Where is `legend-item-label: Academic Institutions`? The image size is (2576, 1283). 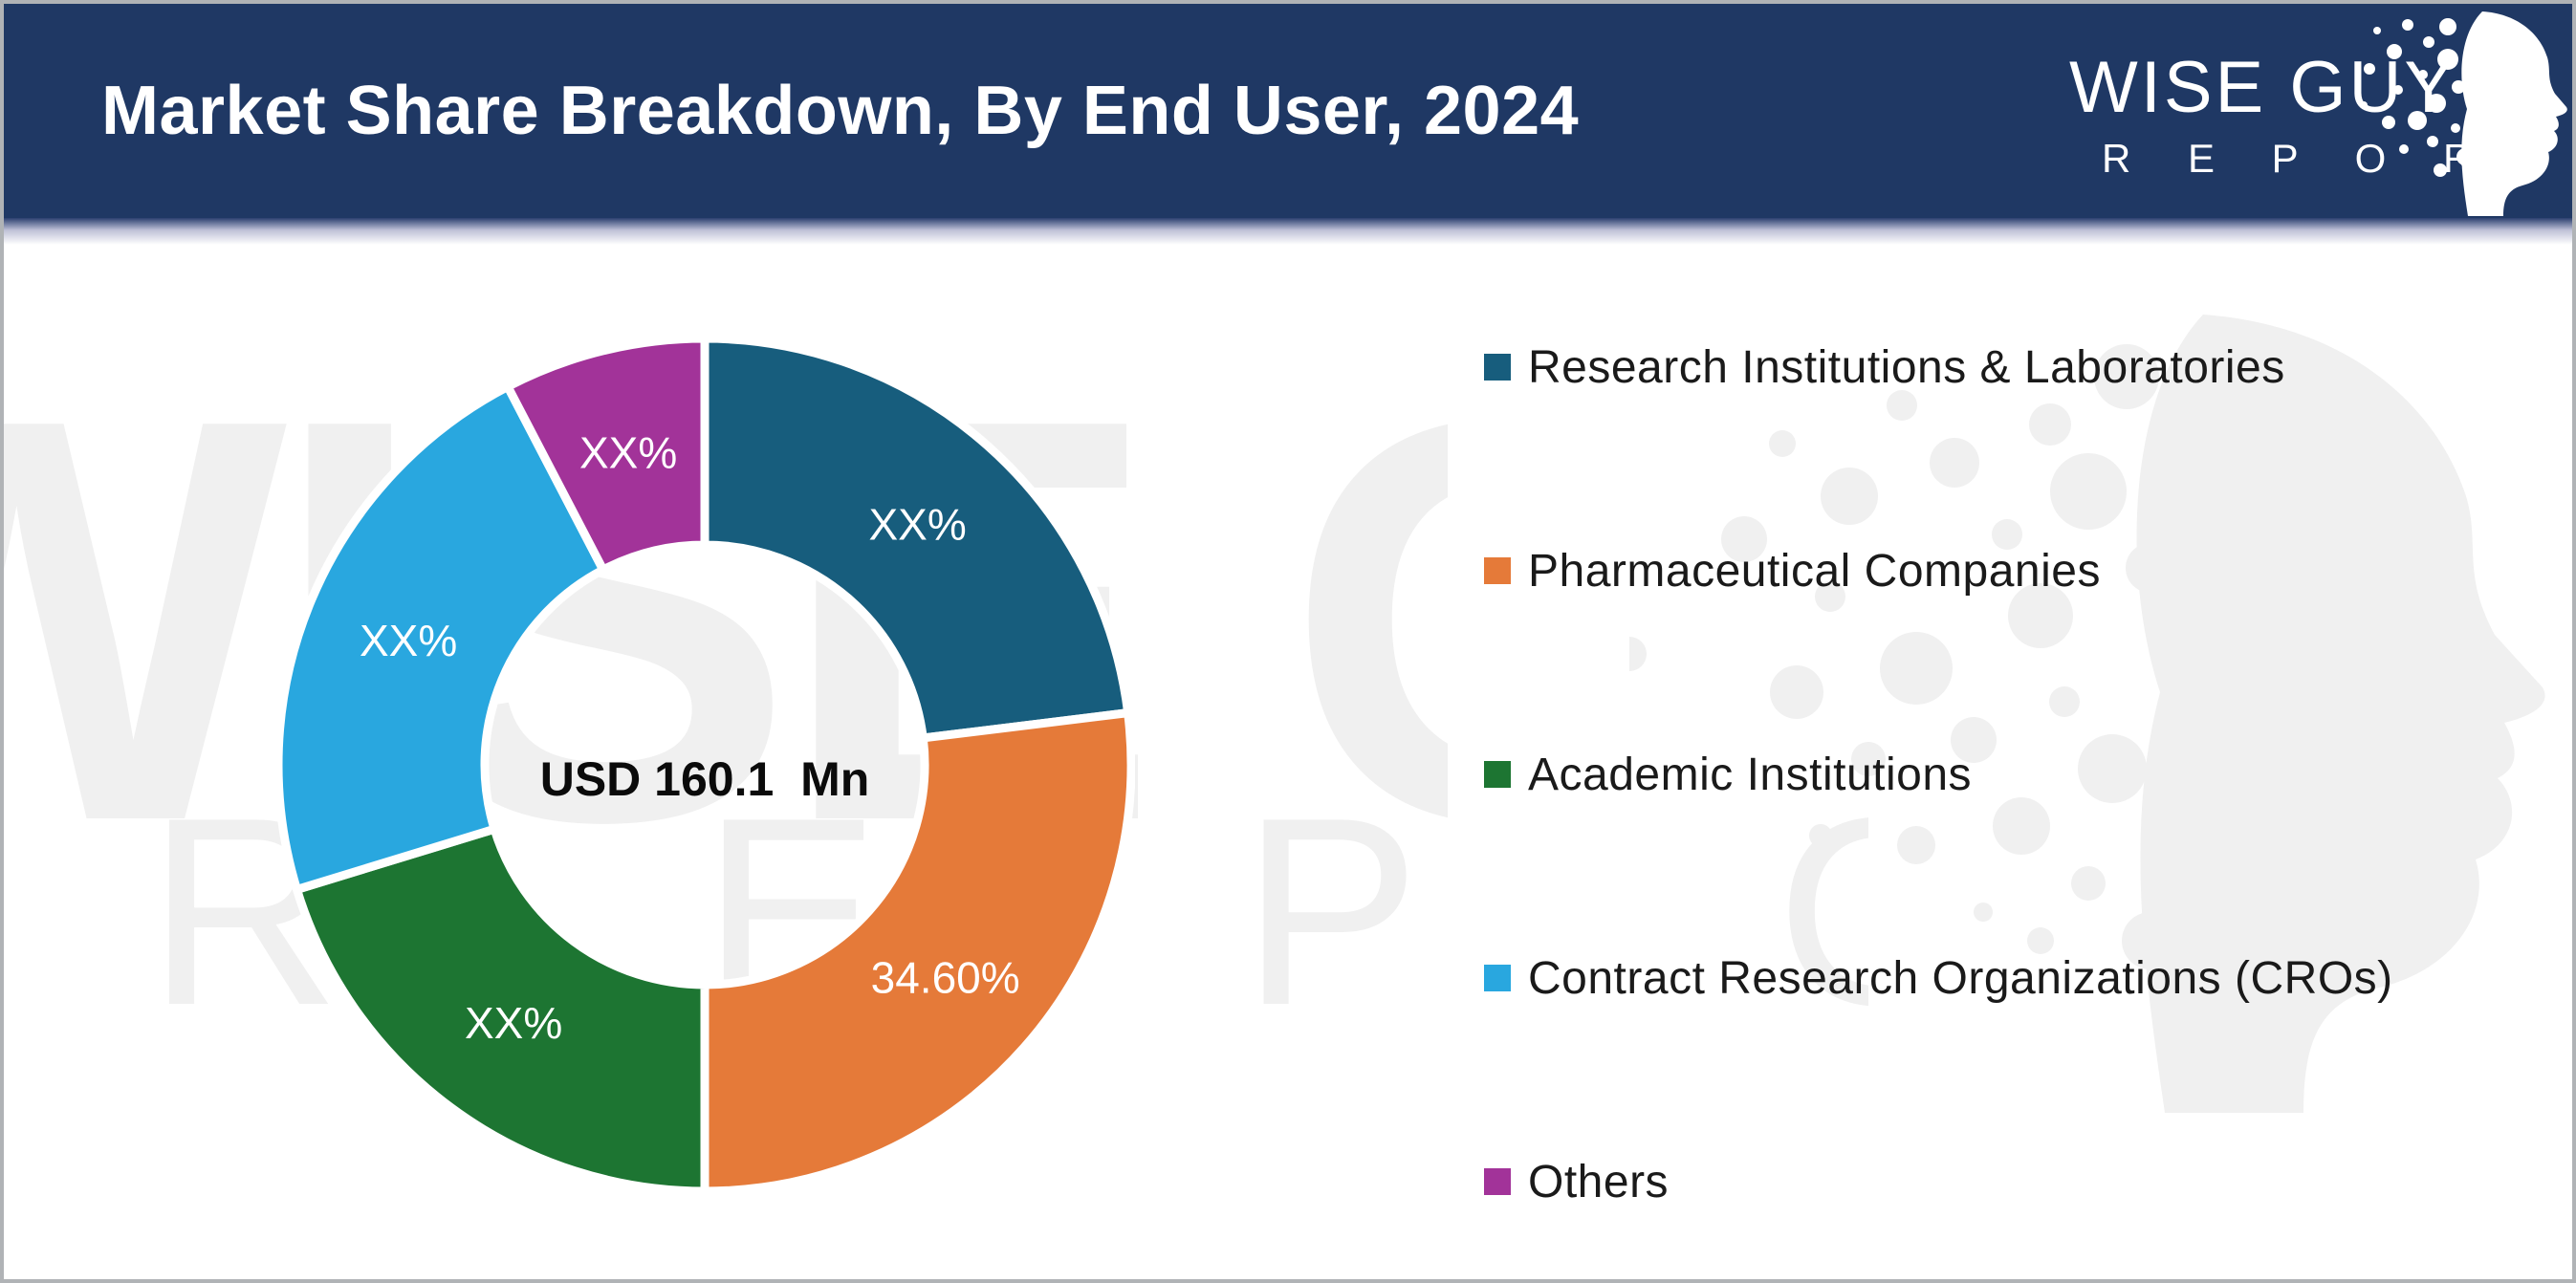
legend-item-label: Academic Institutions is located at coordinates (1750, 774).